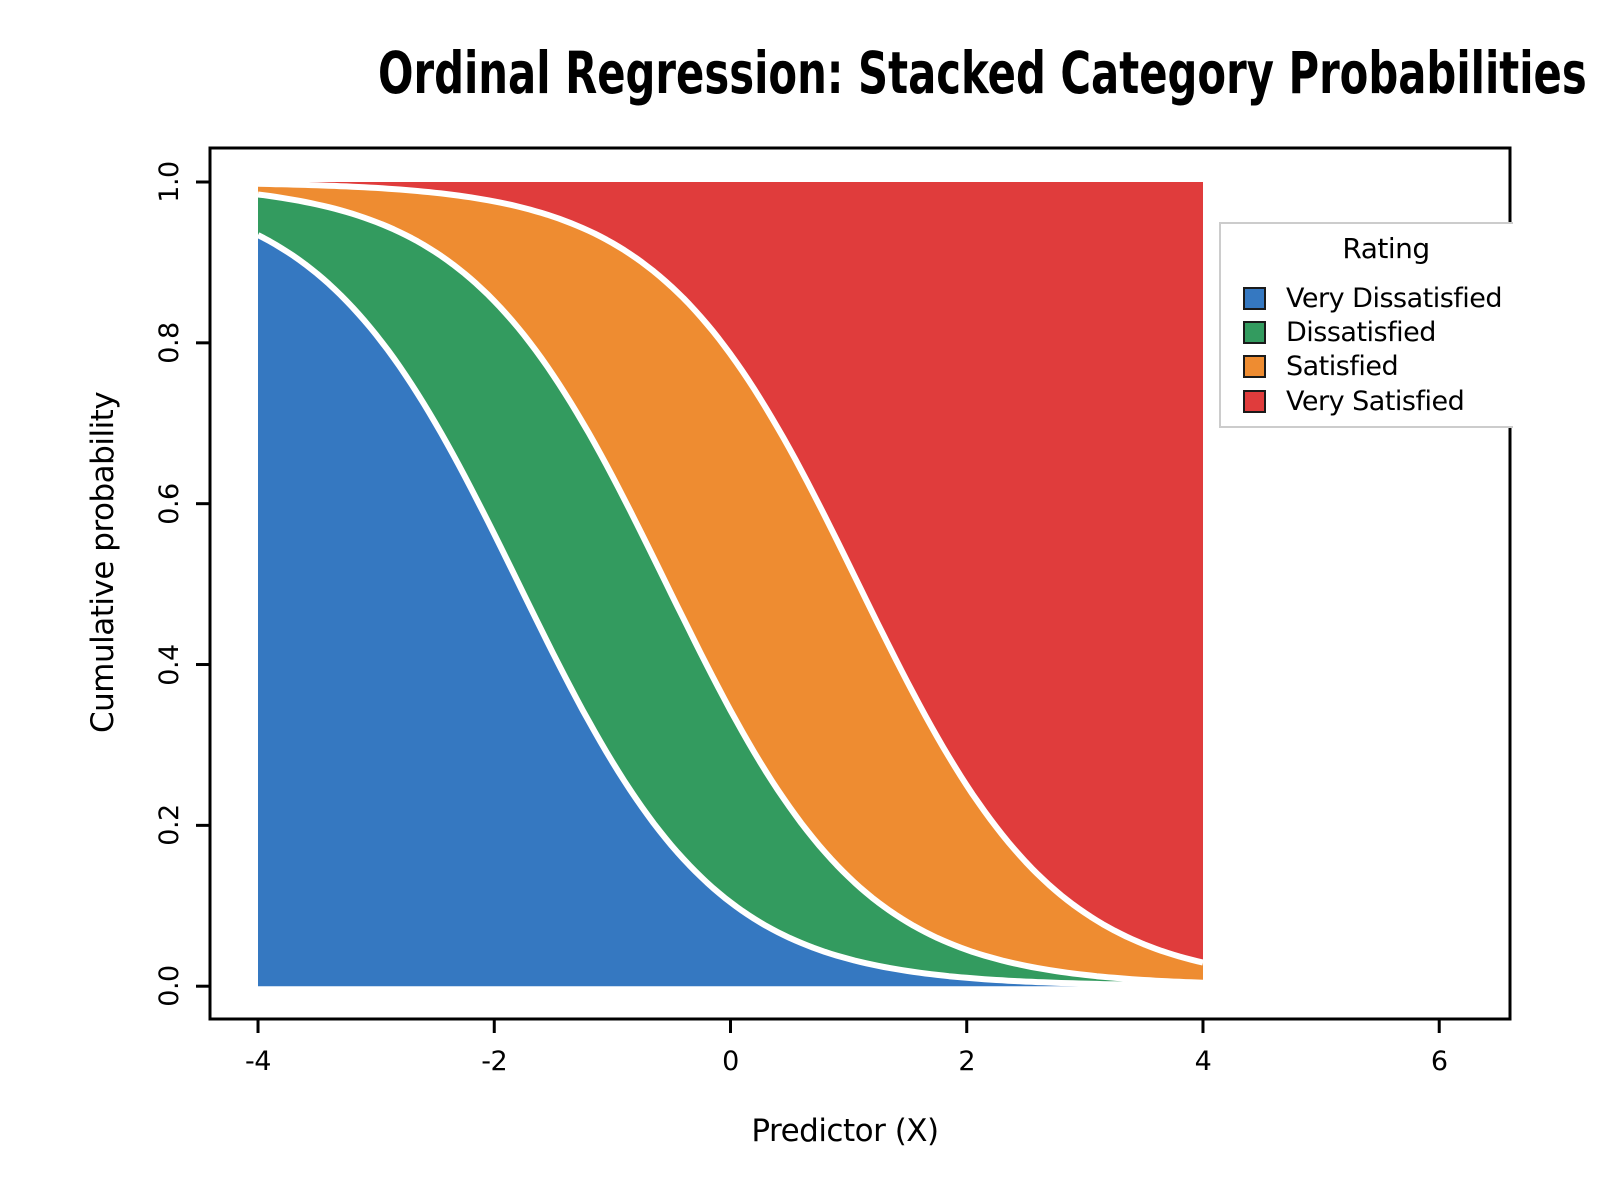  I want to click on y-axis-title: Cumulative probability, so click(103, 562).